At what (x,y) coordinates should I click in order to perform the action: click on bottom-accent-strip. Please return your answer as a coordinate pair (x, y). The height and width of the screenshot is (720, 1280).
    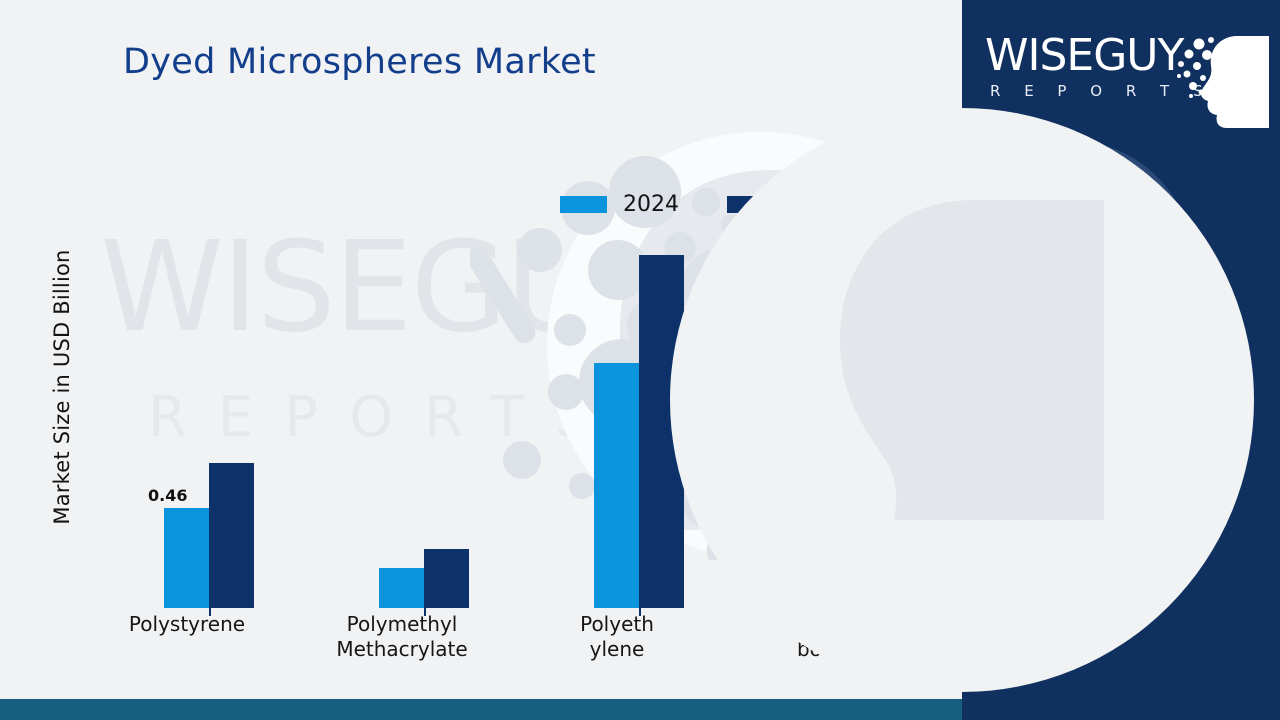
    Looking at the image, I should click on (481, 709).